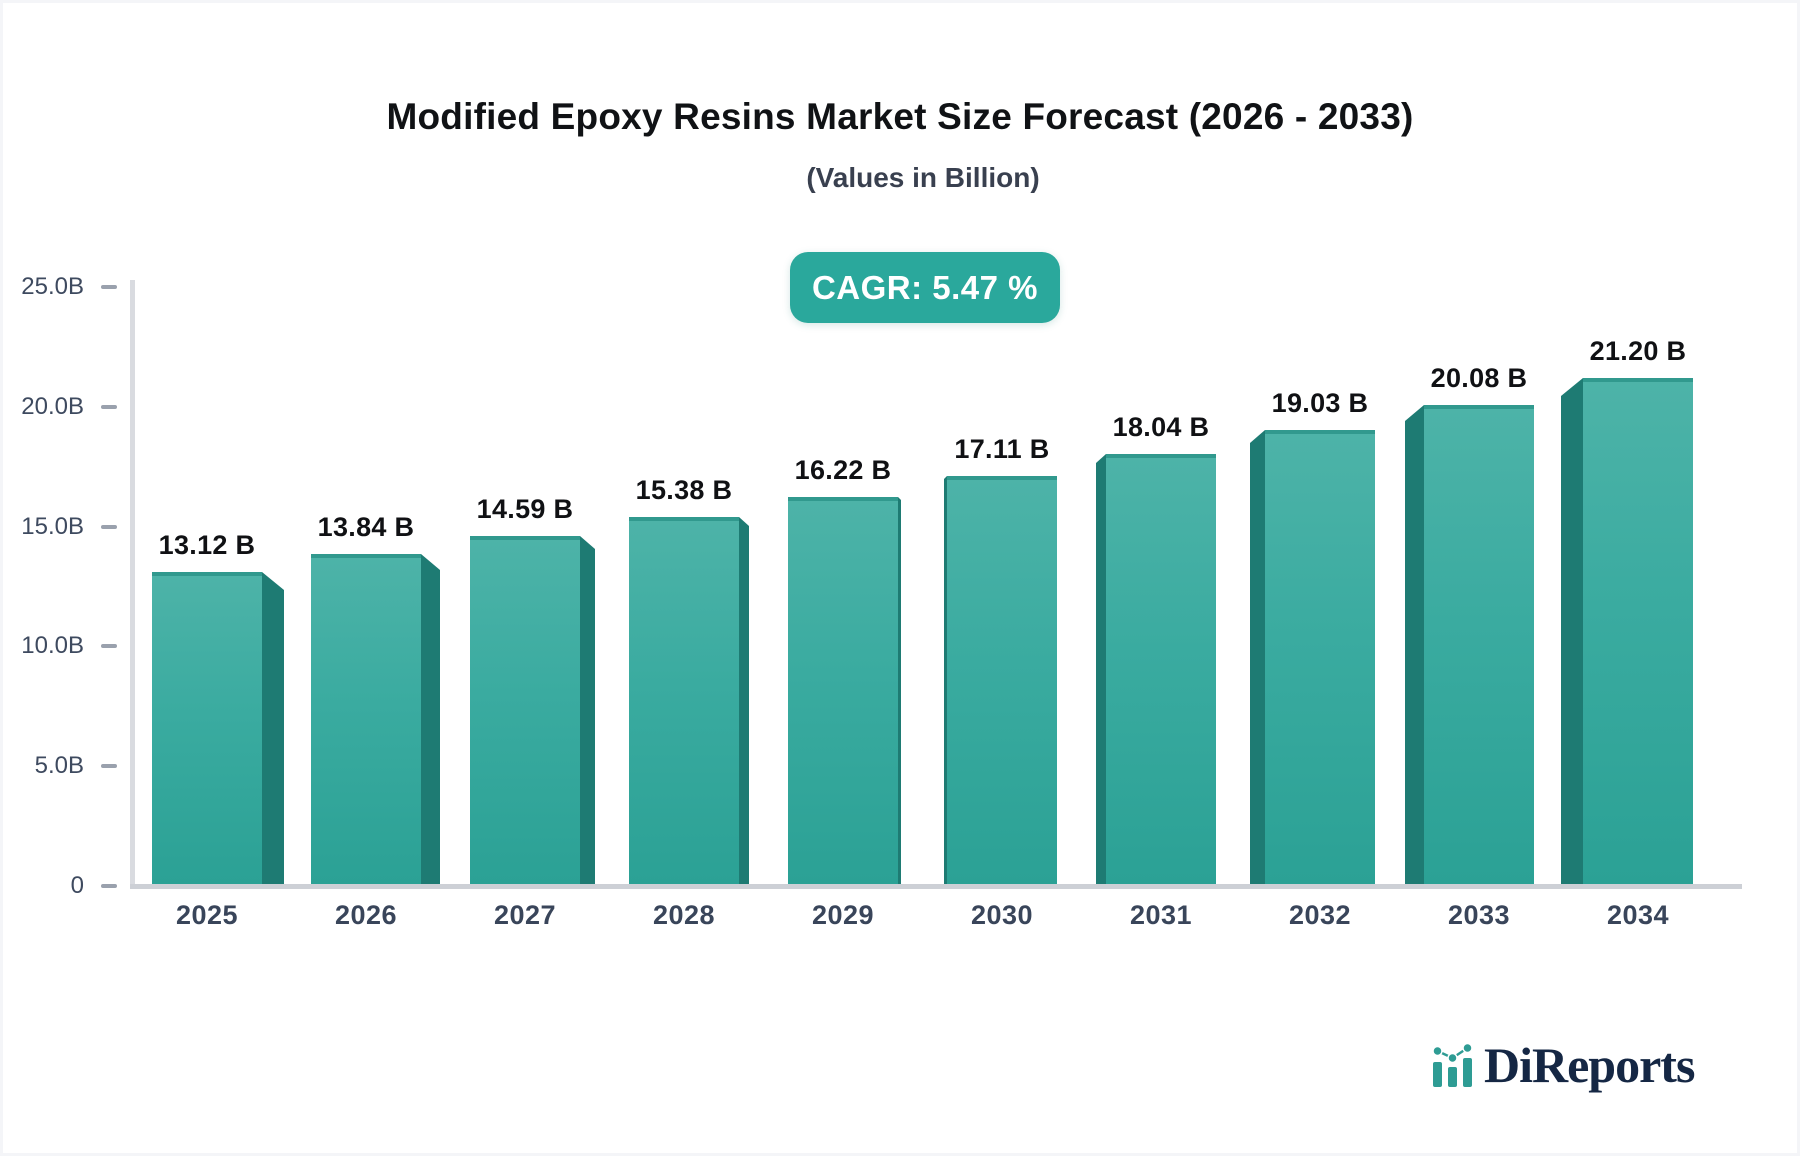 This screenshot has height=1156, width=1800. I want to click on mini-bar-line-chart-icon, so click(1453, 1065).